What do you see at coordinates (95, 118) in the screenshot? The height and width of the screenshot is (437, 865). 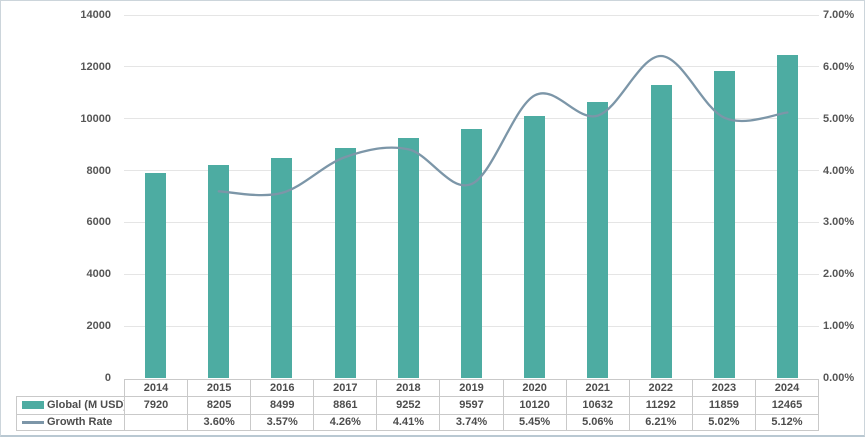 I see `left-axis-tick: 10000` at bounding box center [95, 118].